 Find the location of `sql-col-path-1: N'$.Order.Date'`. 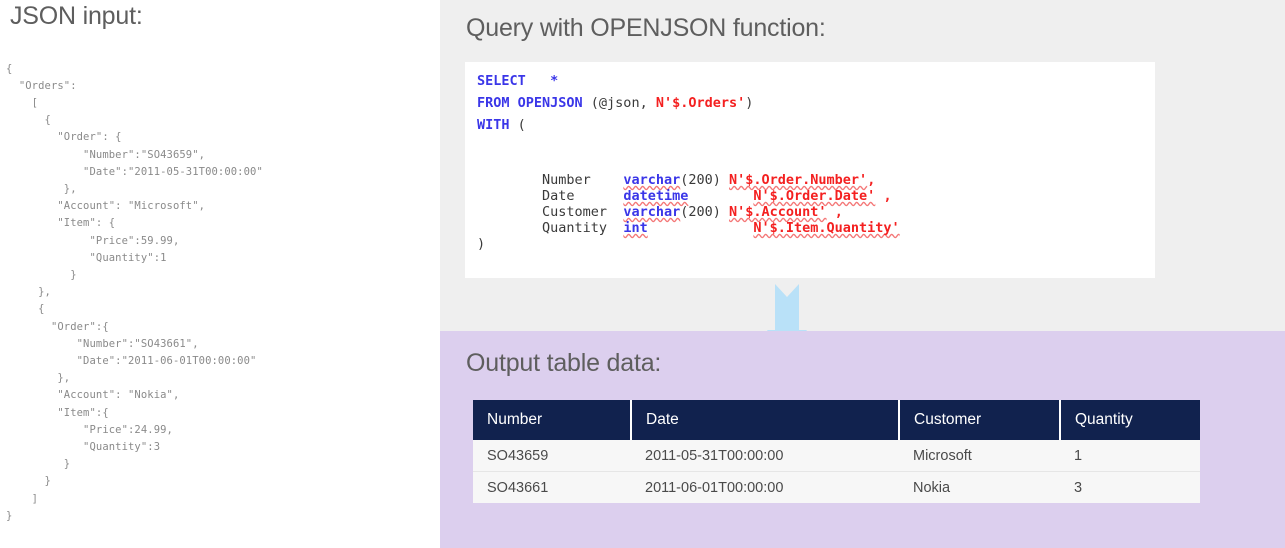

sql-col-path-1: N'$.Order.Date' is located at coordinates (814, 196).